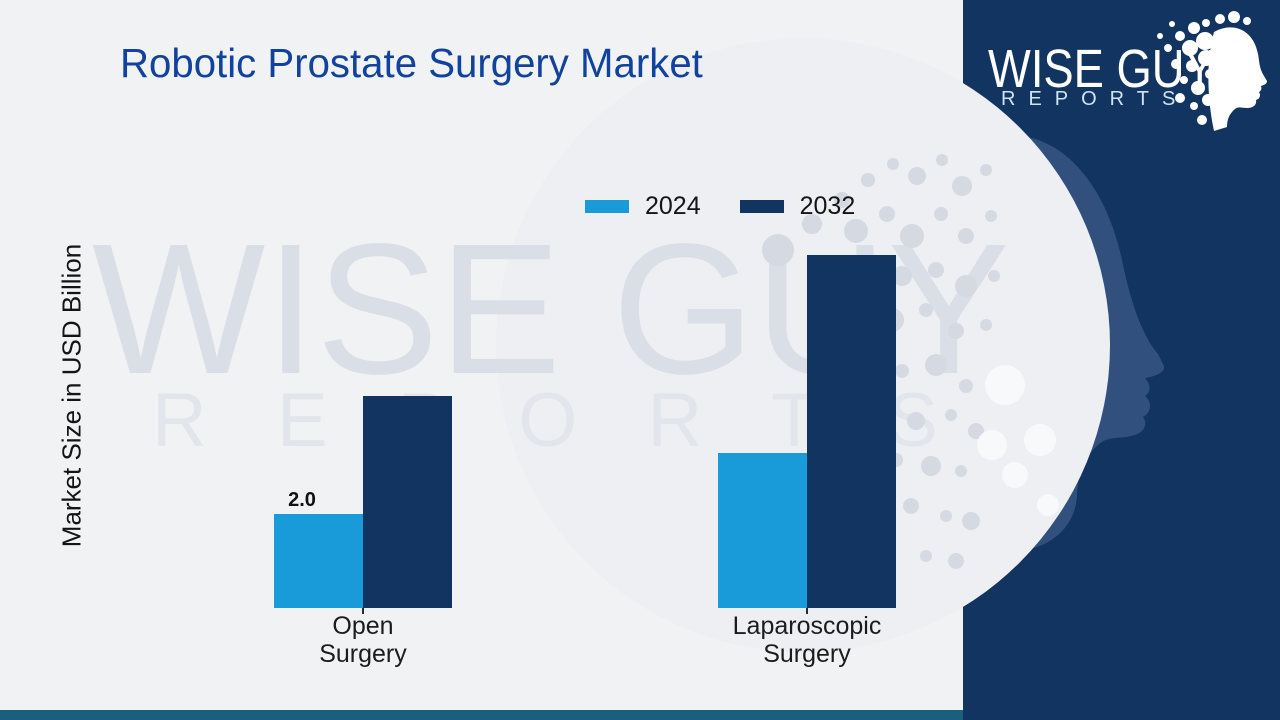 This screenshot has height=720, width=1280. What do you see at coordinates (363, 640) in the screenshot?
I see `x-category-label: Open Surgery` at bounding box center [363, 640].